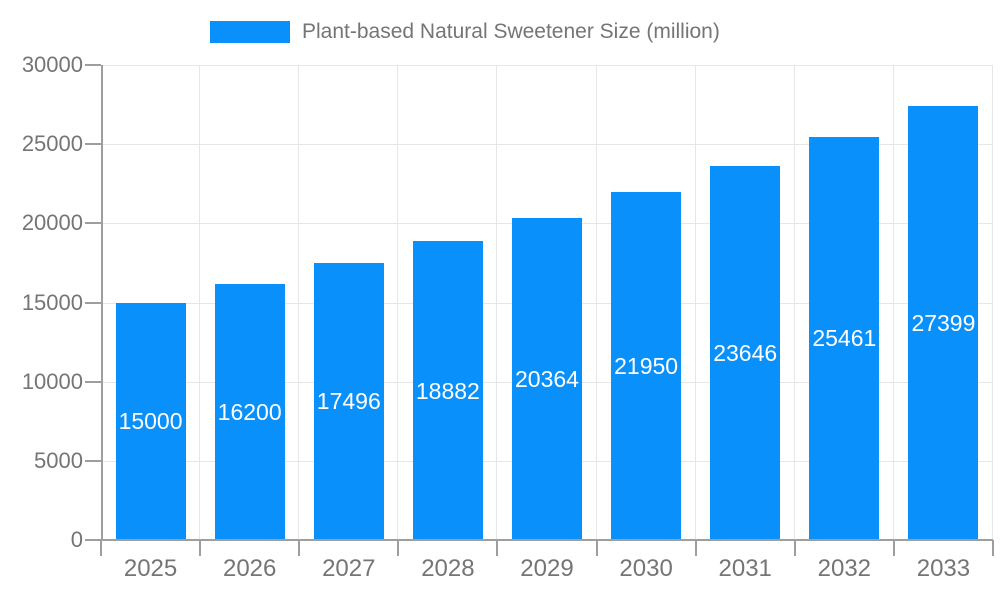  Describe the element at coordinates (52, 381) in the screenshot. I see `y-axis-tick-label: 10000` at that location.